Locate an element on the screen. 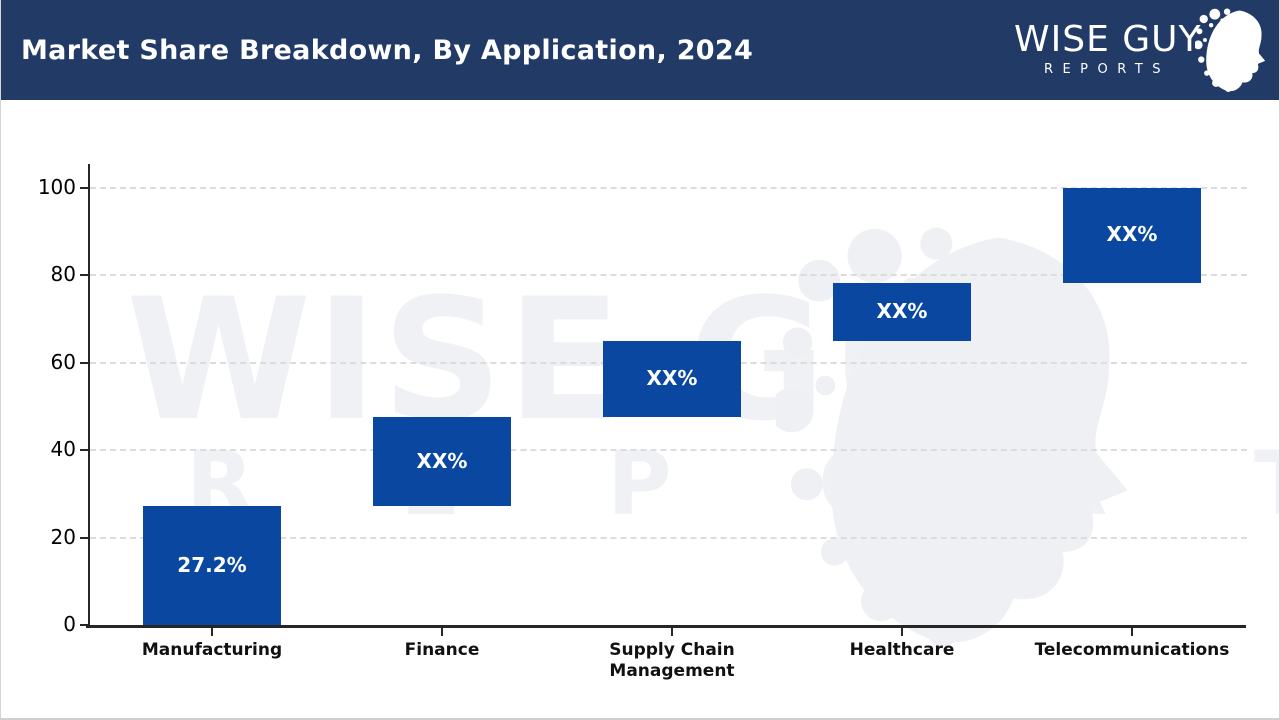 Image resolution: width=1280 pixels, height=720 pixels. y-axis-line is located at coordinates (89, 396).